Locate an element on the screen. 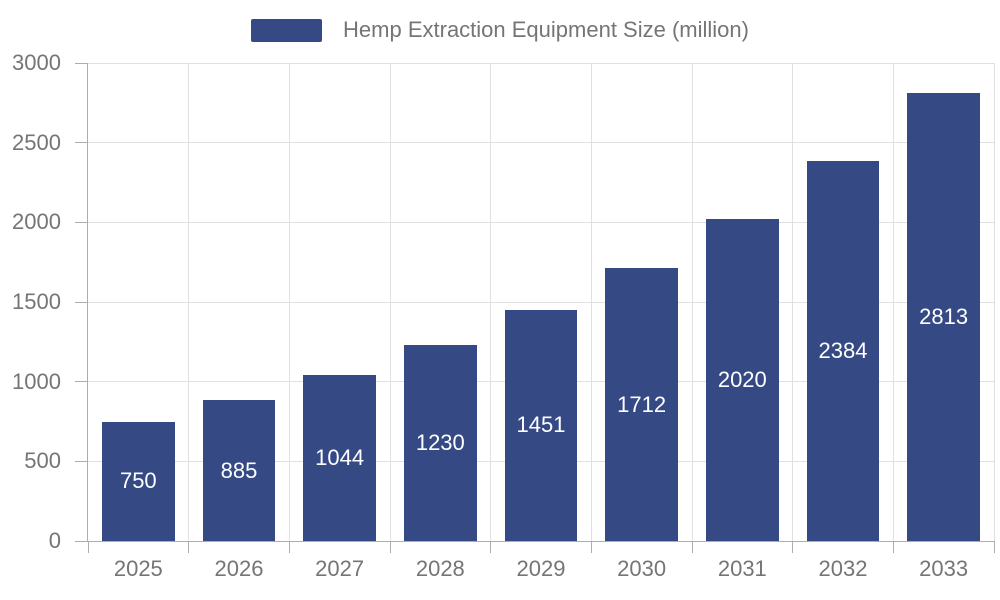  x-tick-label: 2025 is located at coordinates (138, 568).